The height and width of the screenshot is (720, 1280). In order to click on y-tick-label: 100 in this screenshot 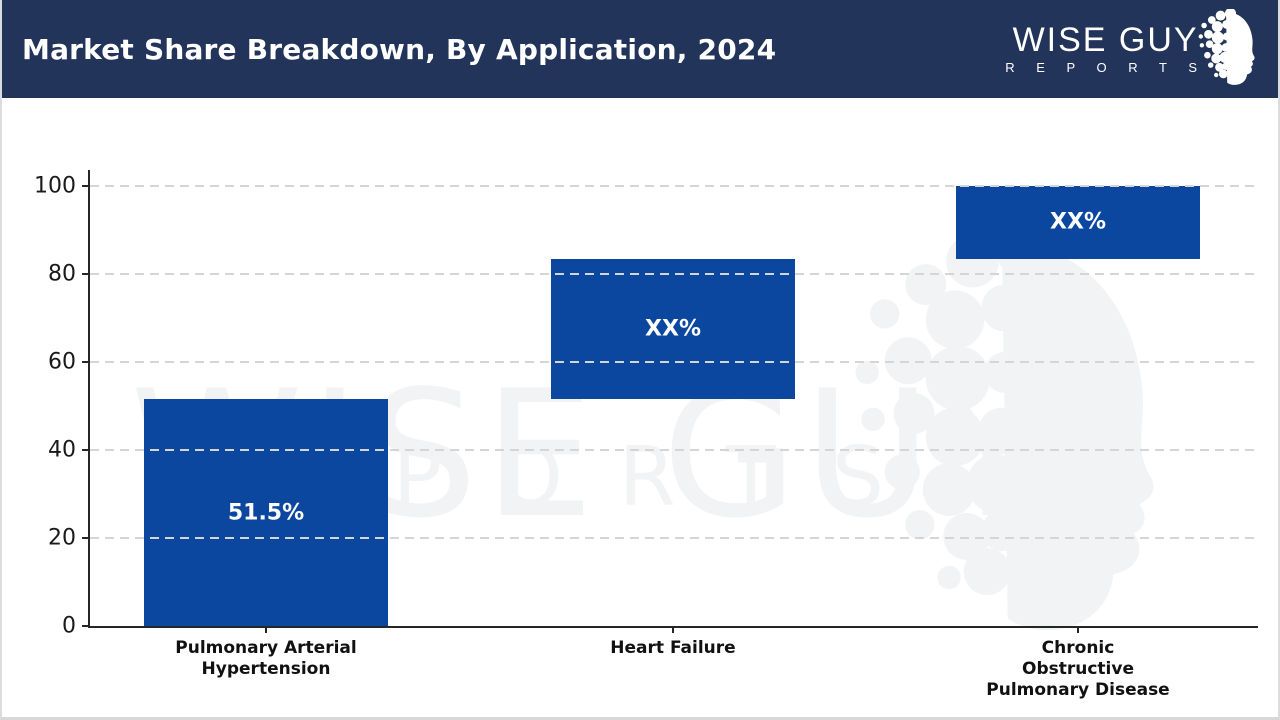, I will do `click(55, 186)`.